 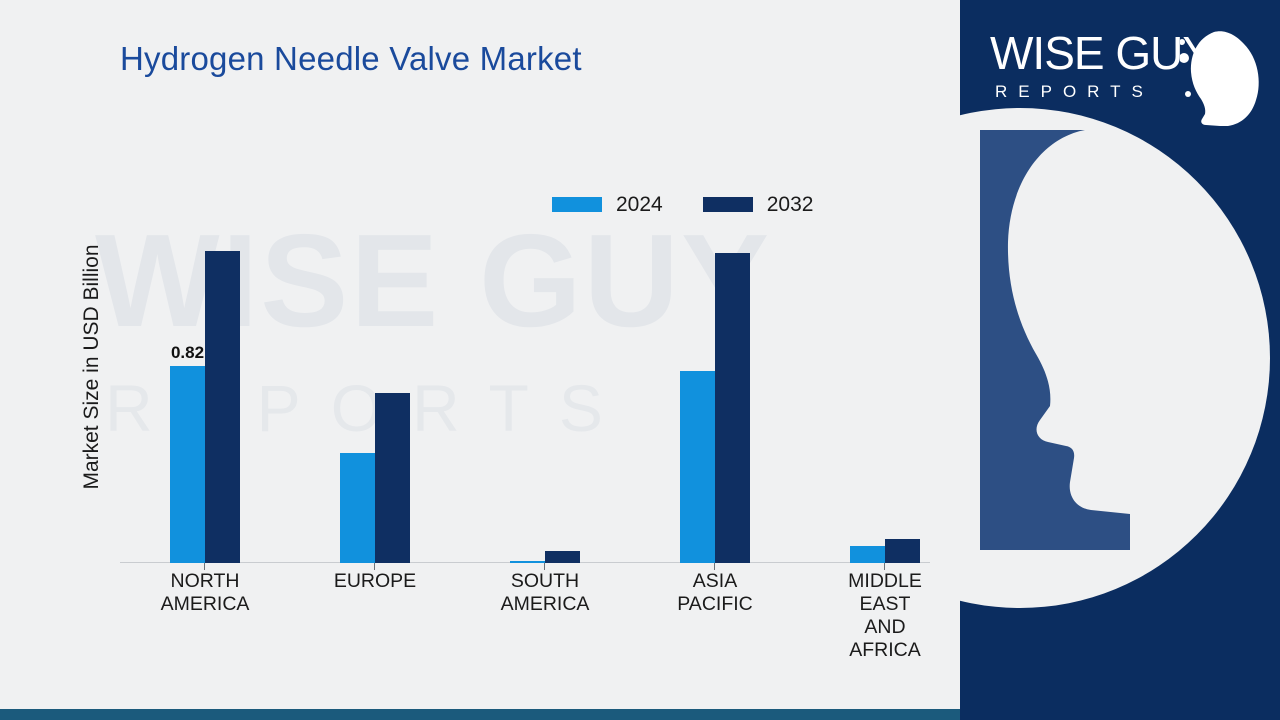 I want to click on legend-item-2024: 2024, so click(x=607, y=204).